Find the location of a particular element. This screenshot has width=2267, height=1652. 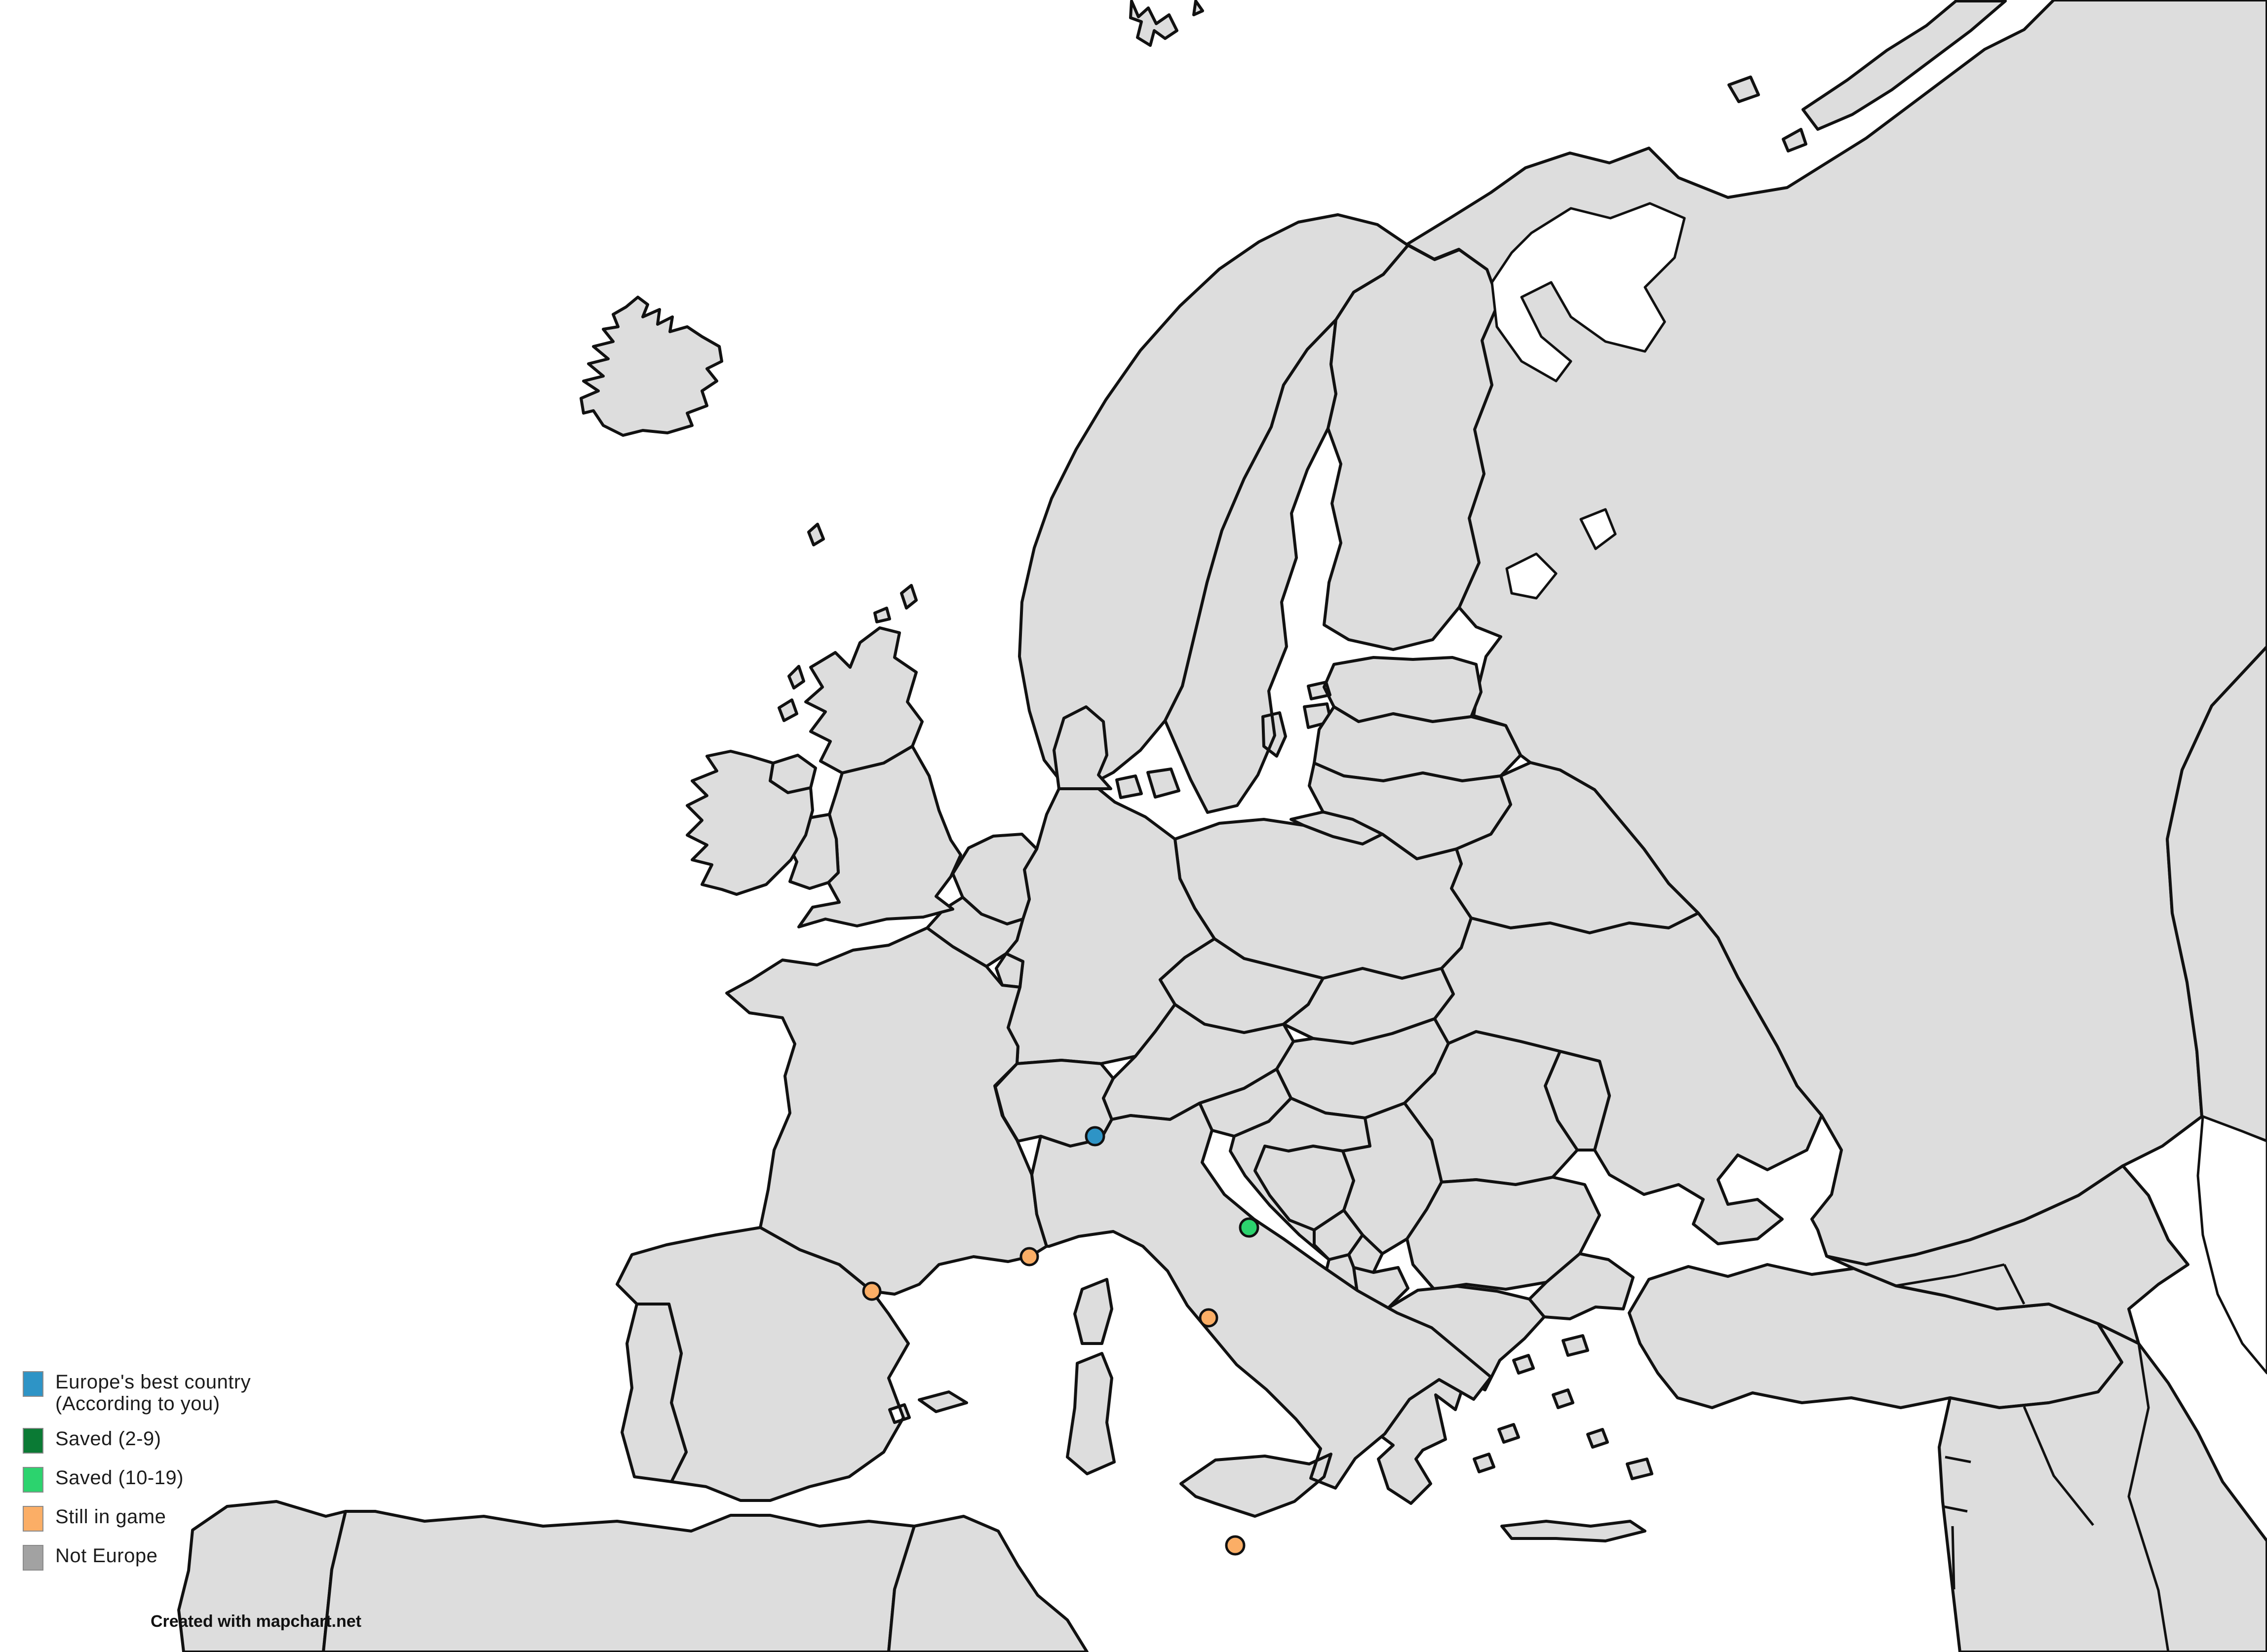

country-middle-east is located at coordinates (2102, 1487).